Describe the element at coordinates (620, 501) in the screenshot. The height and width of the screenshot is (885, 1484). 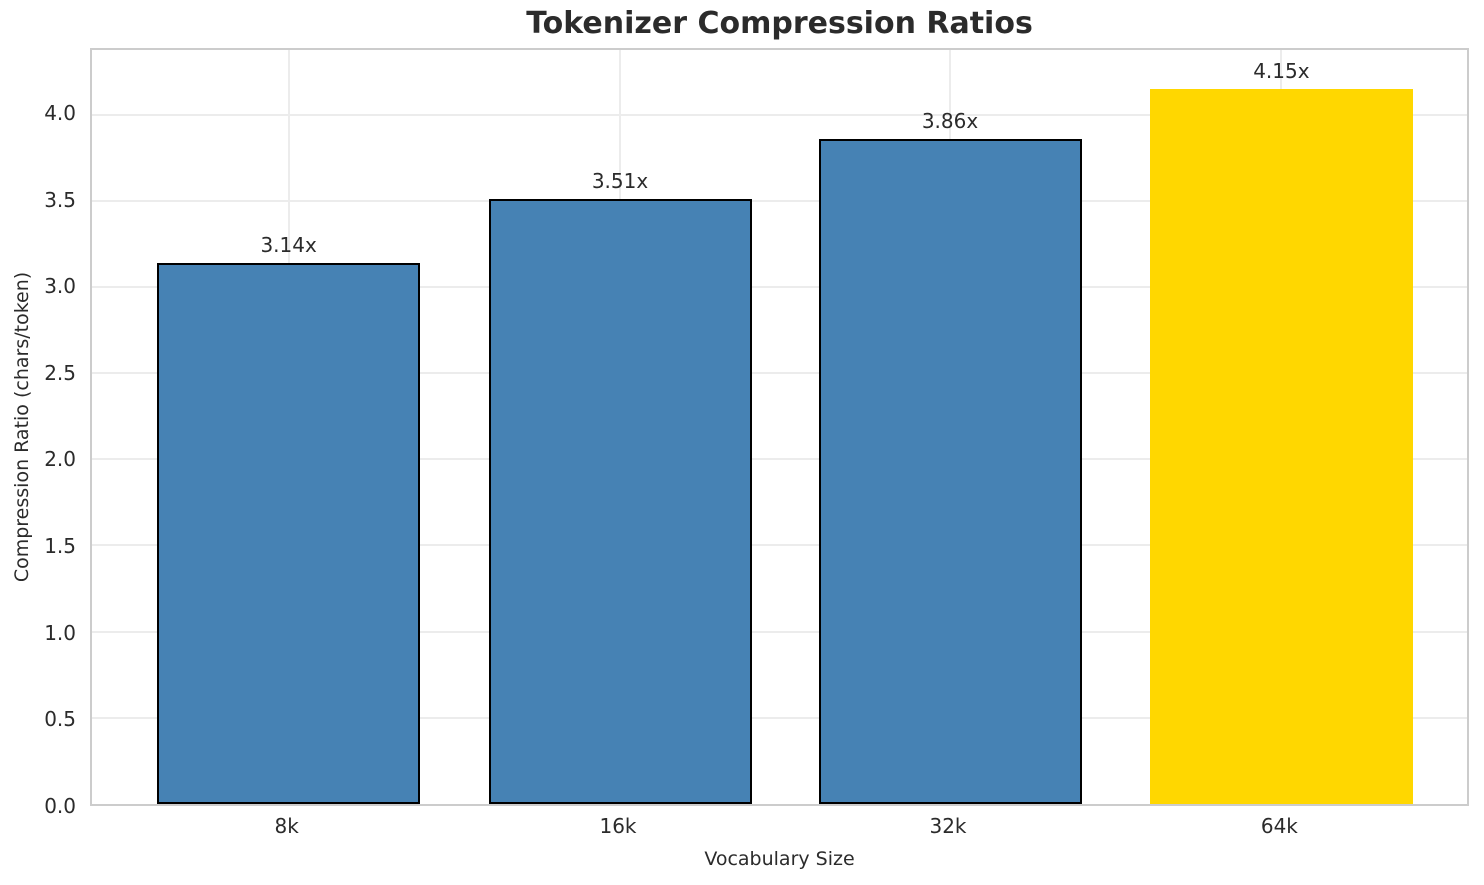
I see `bar-16k` at that location.